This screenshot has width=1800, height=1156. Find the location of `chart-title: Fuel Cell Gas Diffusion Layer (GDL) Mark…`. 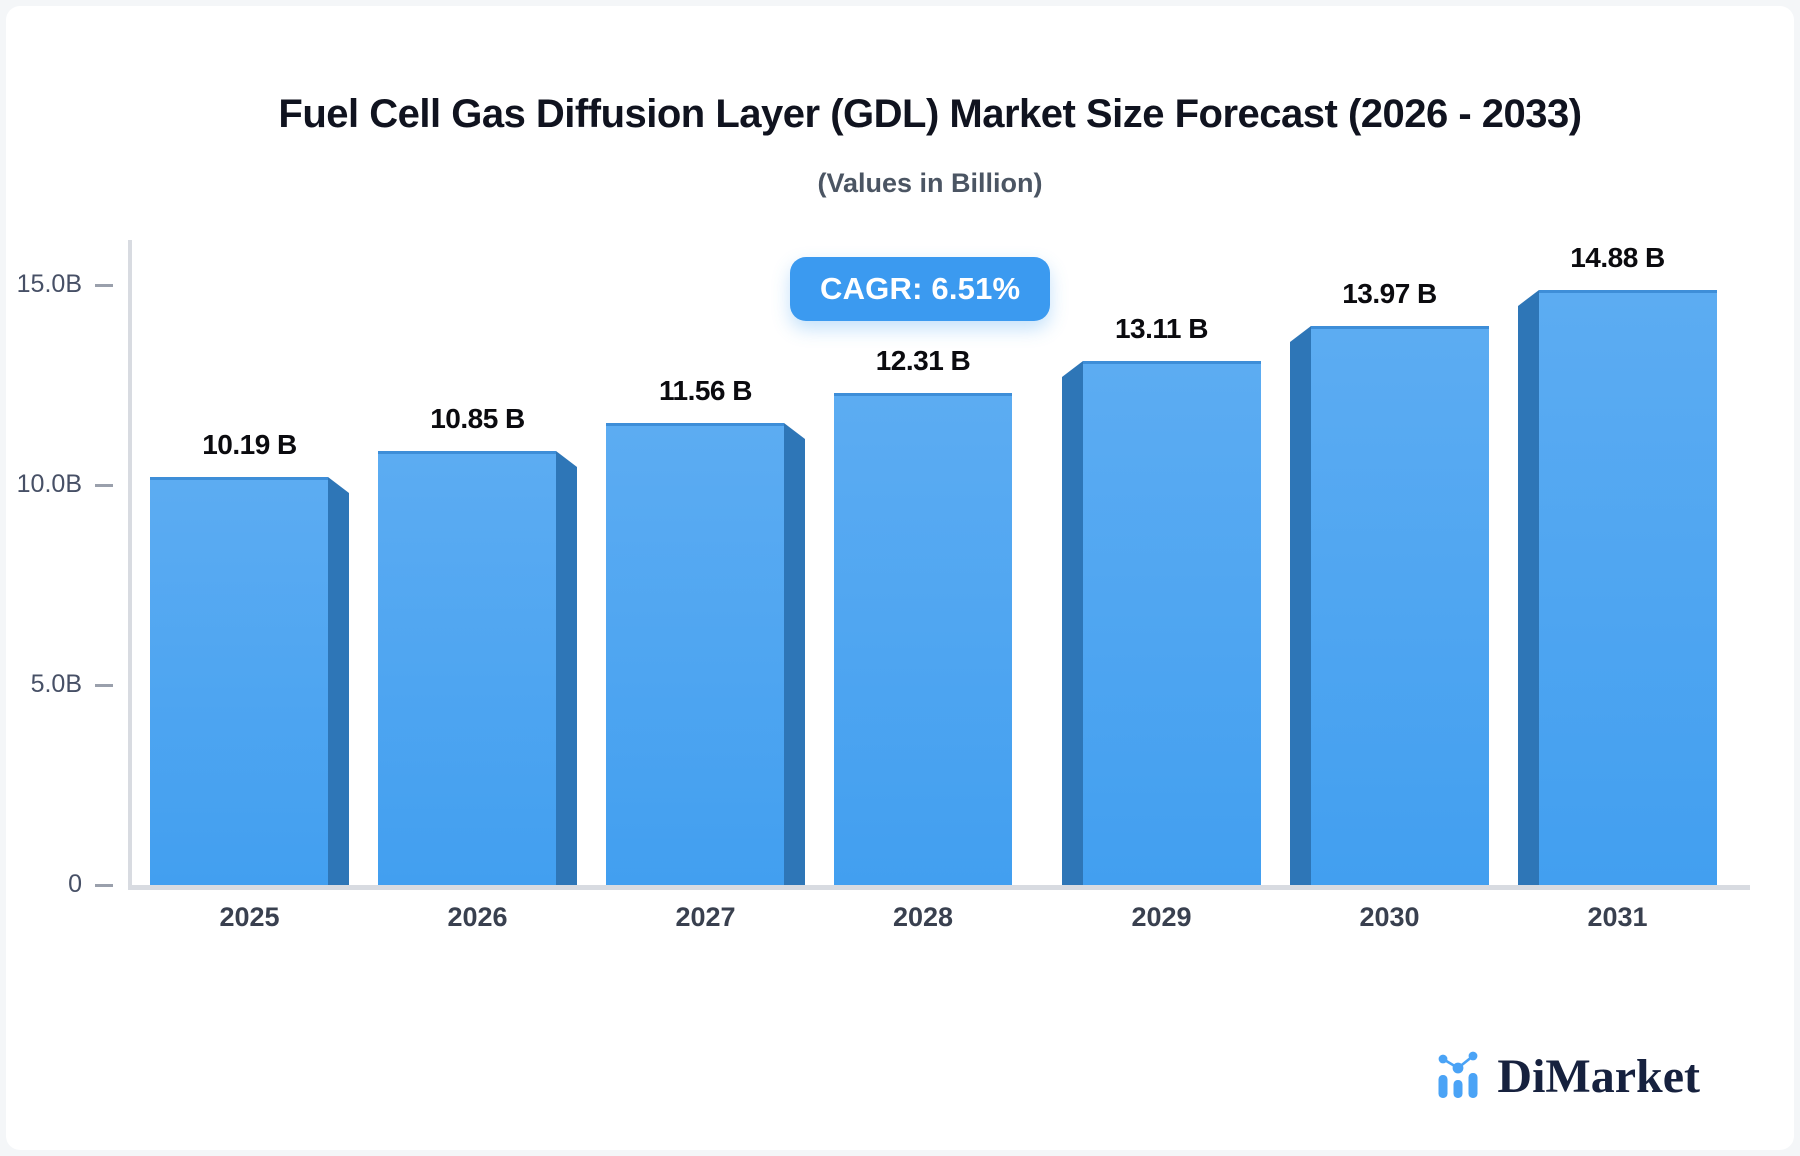

chart-title: Fuel Cell Gas Diffusion Layer (GDL) Mark… is located at coordinates (930, 114).